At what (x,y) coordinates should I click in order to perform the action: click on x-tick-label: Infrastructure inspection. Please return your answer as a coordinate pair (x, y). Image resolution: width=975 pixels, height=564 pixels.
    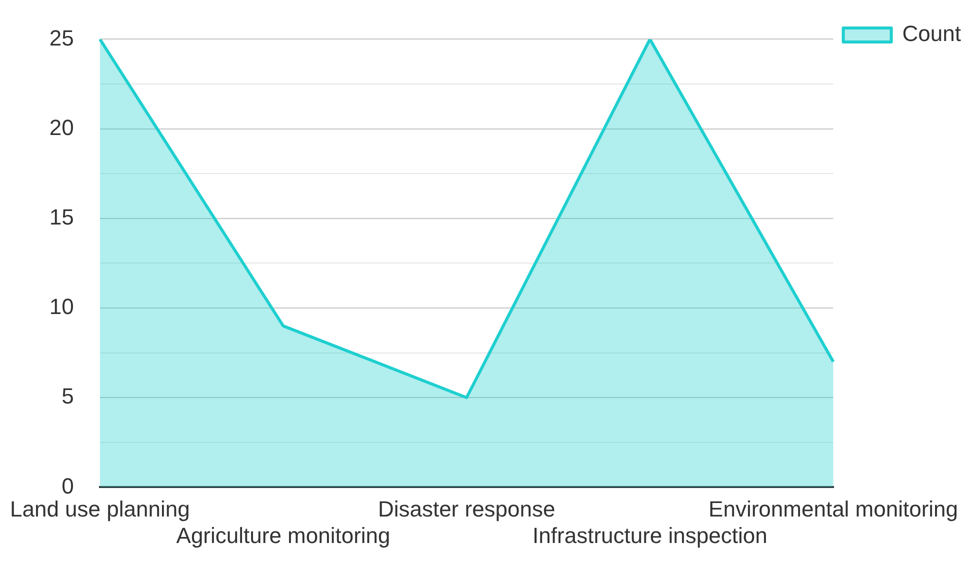
    Looking at the image, I should click on (650, 535).